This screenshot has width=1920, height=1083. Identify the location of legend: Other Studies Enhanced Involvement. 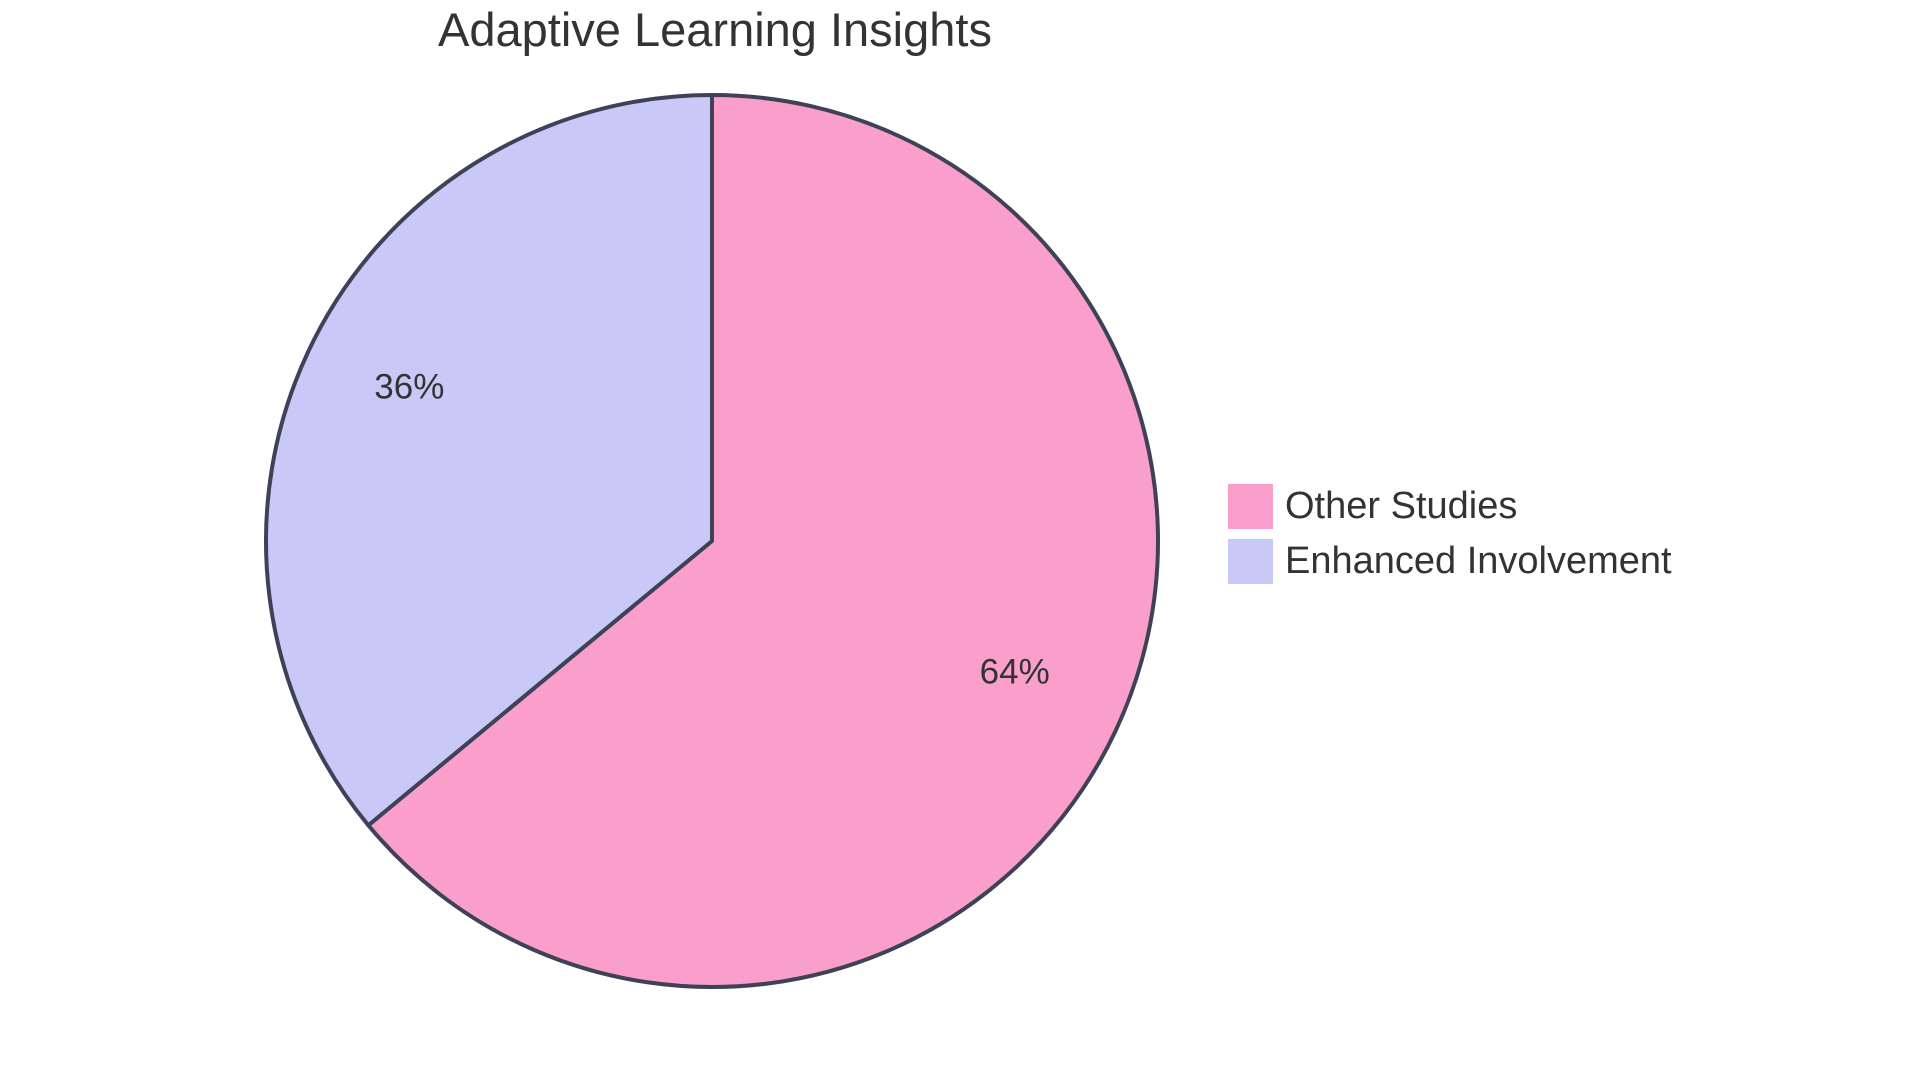
(1450, 534).